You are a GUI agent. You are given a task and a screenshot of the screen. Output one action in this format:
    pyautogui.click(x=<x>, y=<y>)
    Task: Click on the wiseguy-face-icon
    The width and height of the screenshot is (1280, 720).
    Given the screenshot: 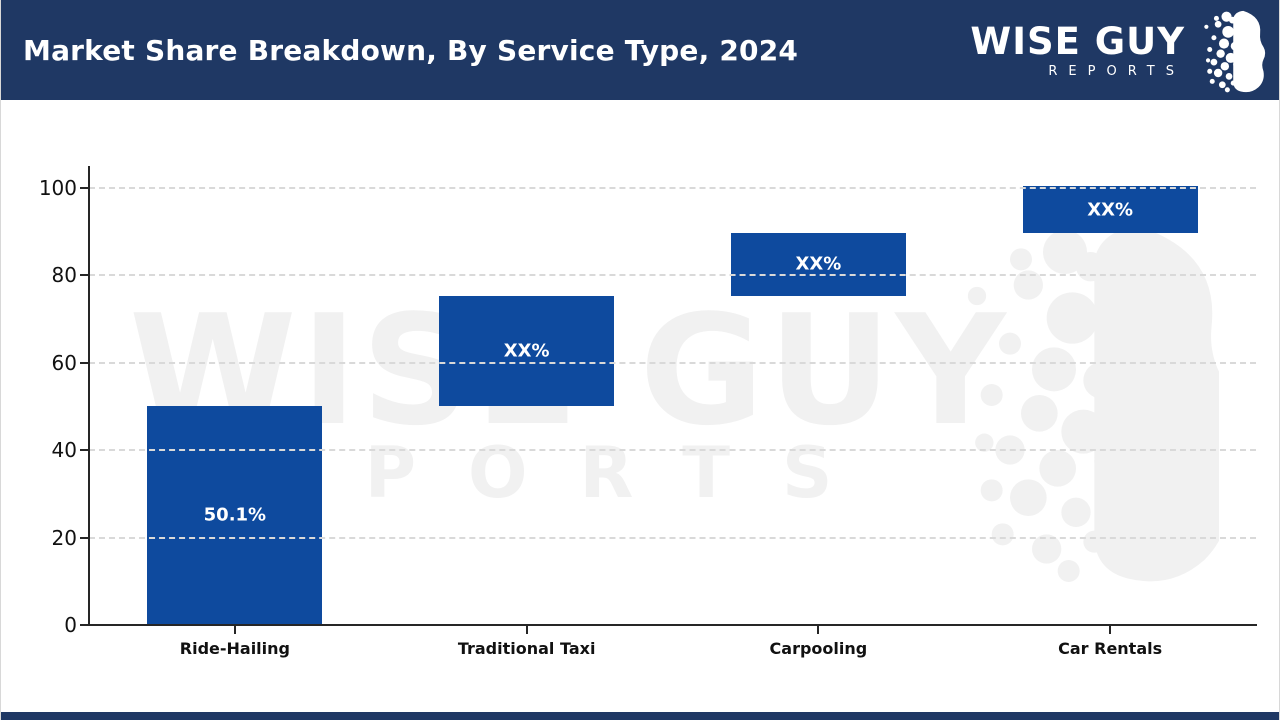 What is the action you would take?
    pyautogui.click(x=1235, y=51)
    